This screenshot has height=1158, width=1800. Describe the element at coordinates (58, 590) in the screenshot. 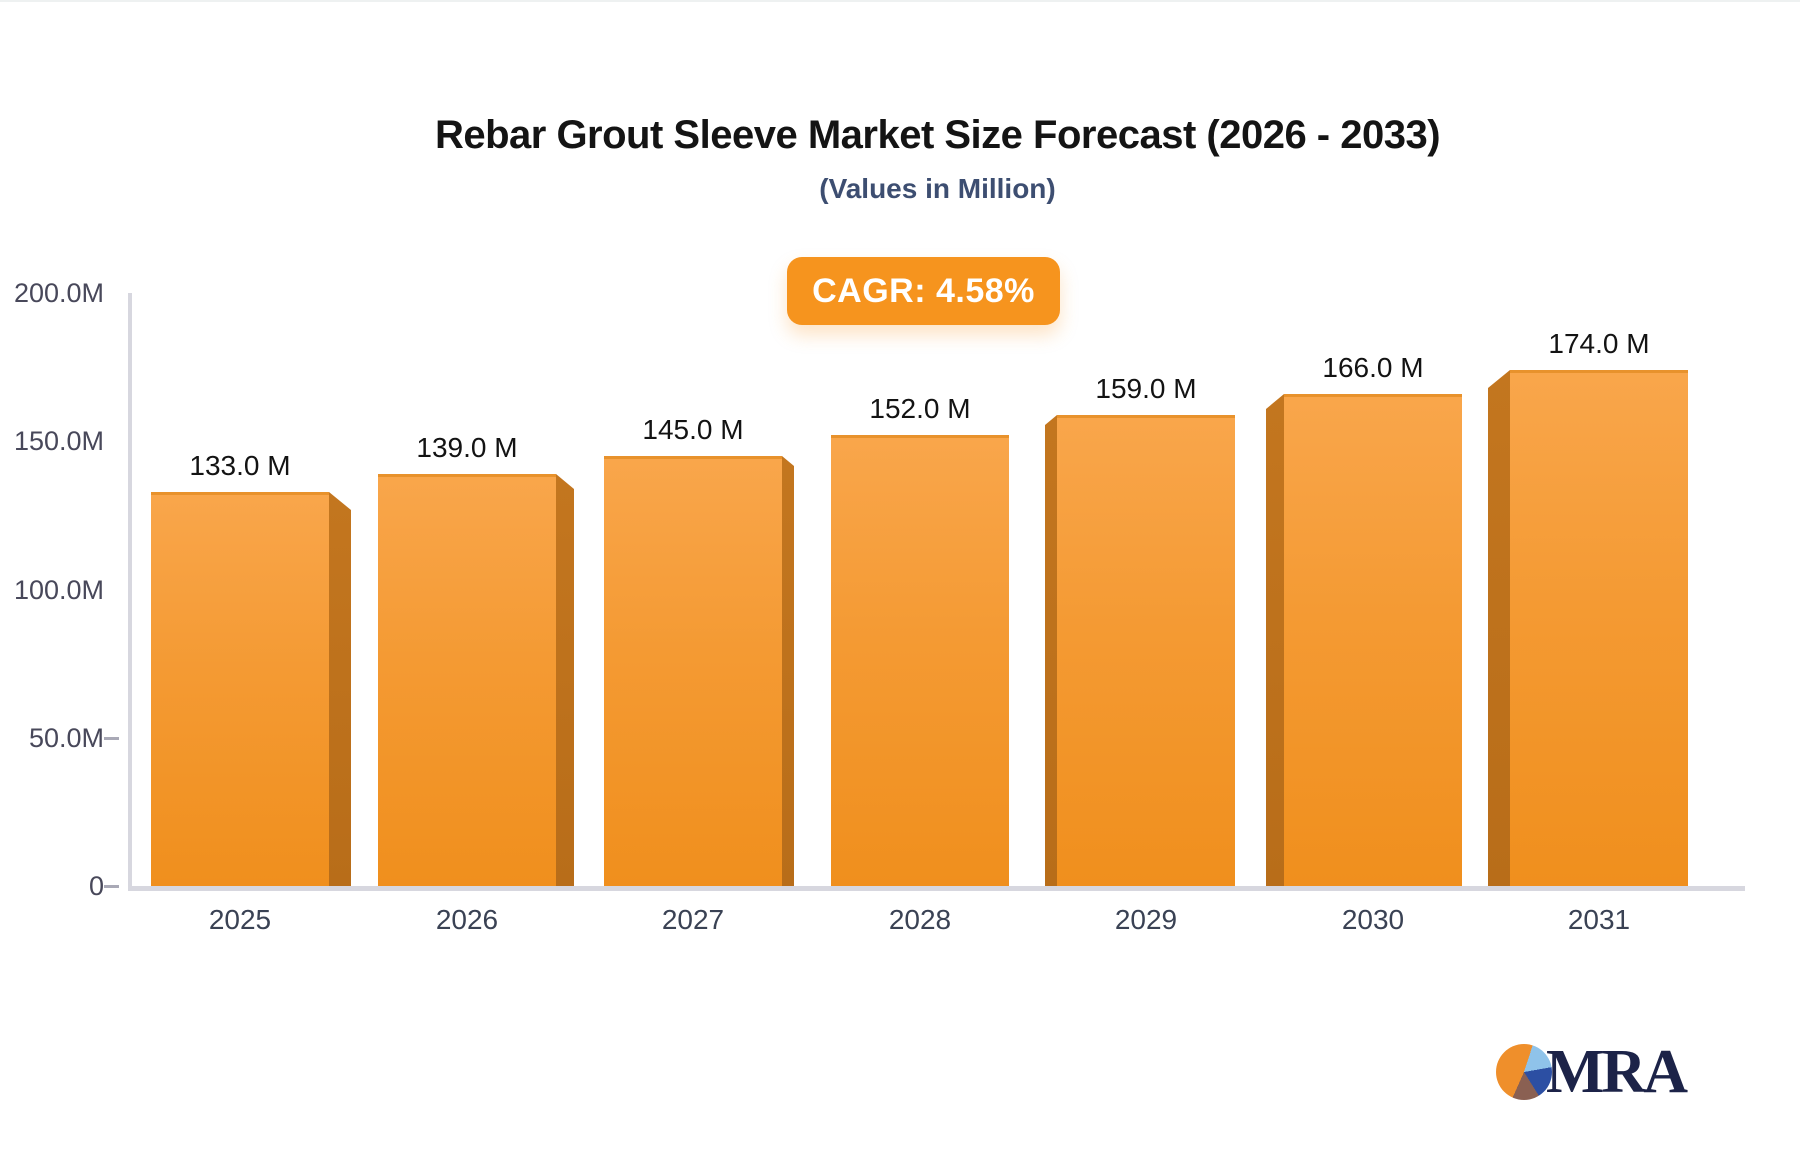

I see `y-tick-label: 100.0M` at that location.